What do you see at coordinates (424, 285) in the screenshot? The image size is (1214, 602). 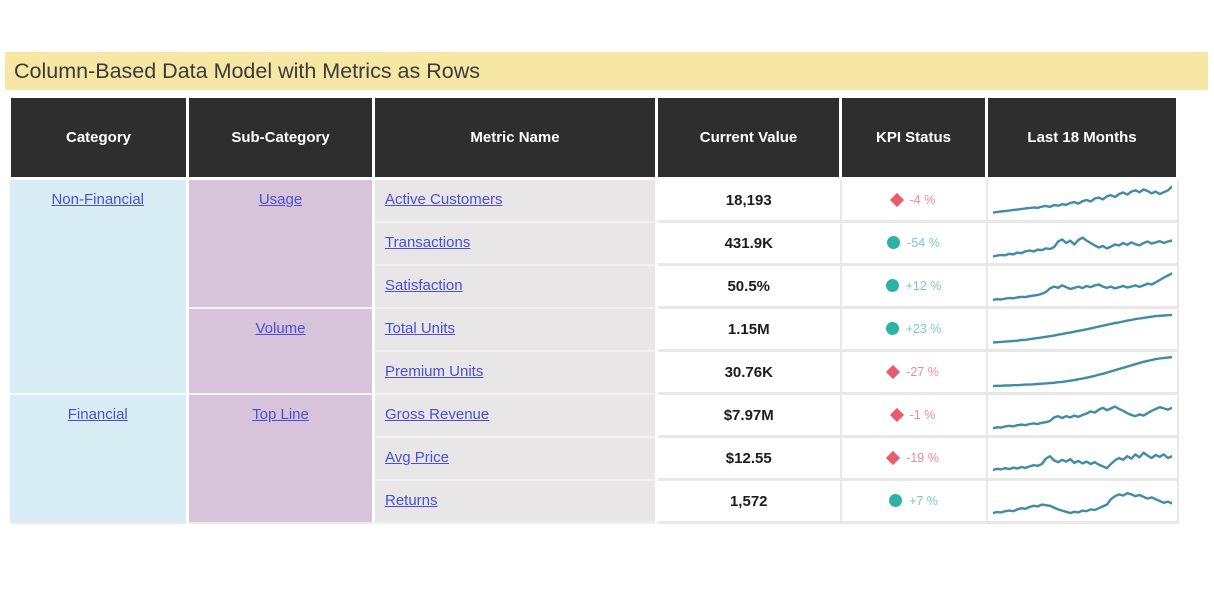 I see `metric-link: Satisfaction` at bounding box center [424, 285].